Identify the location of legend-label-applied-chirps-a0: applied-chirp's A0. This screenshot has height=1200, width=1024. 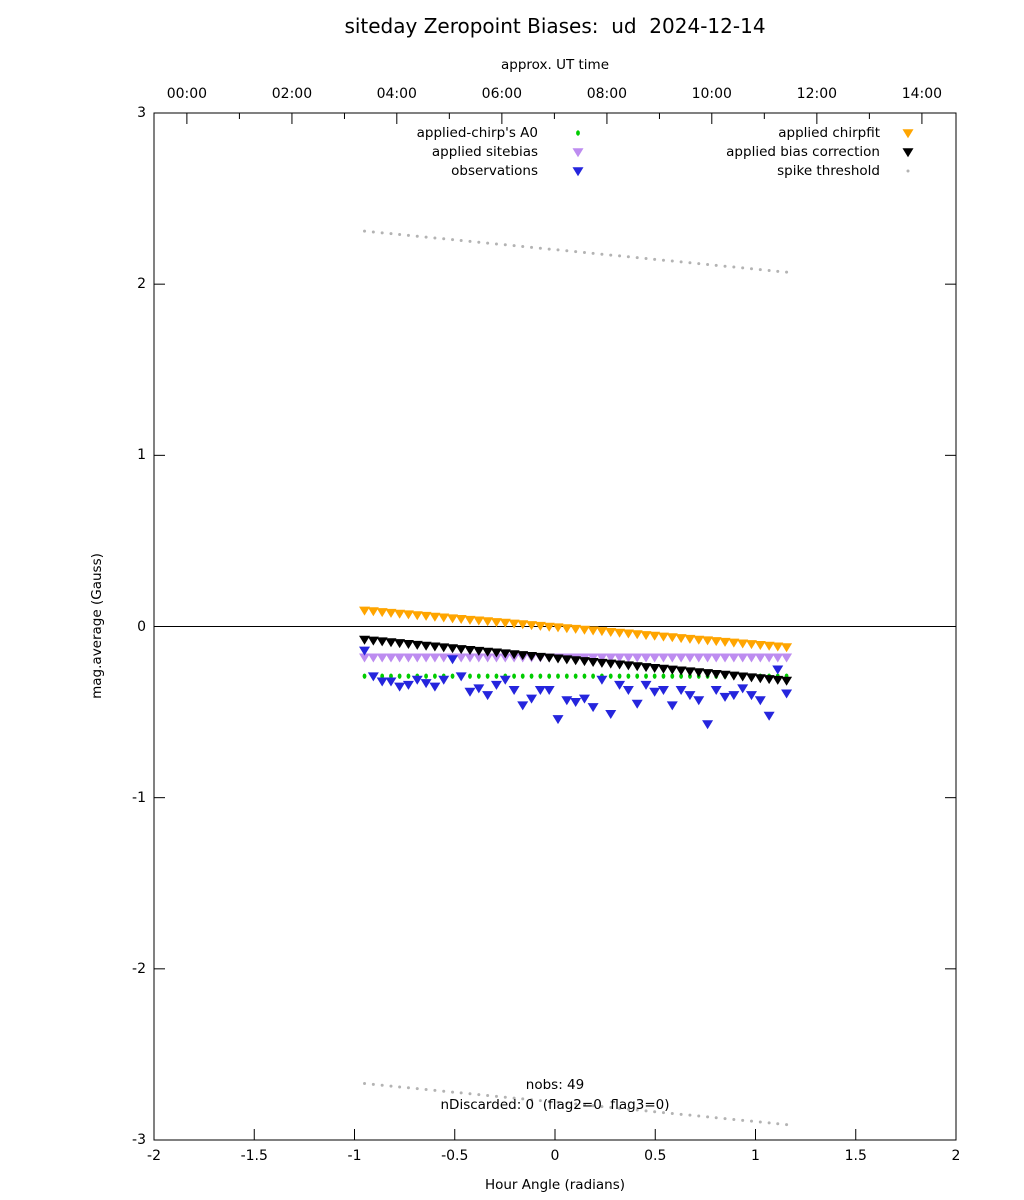
(477, 133).